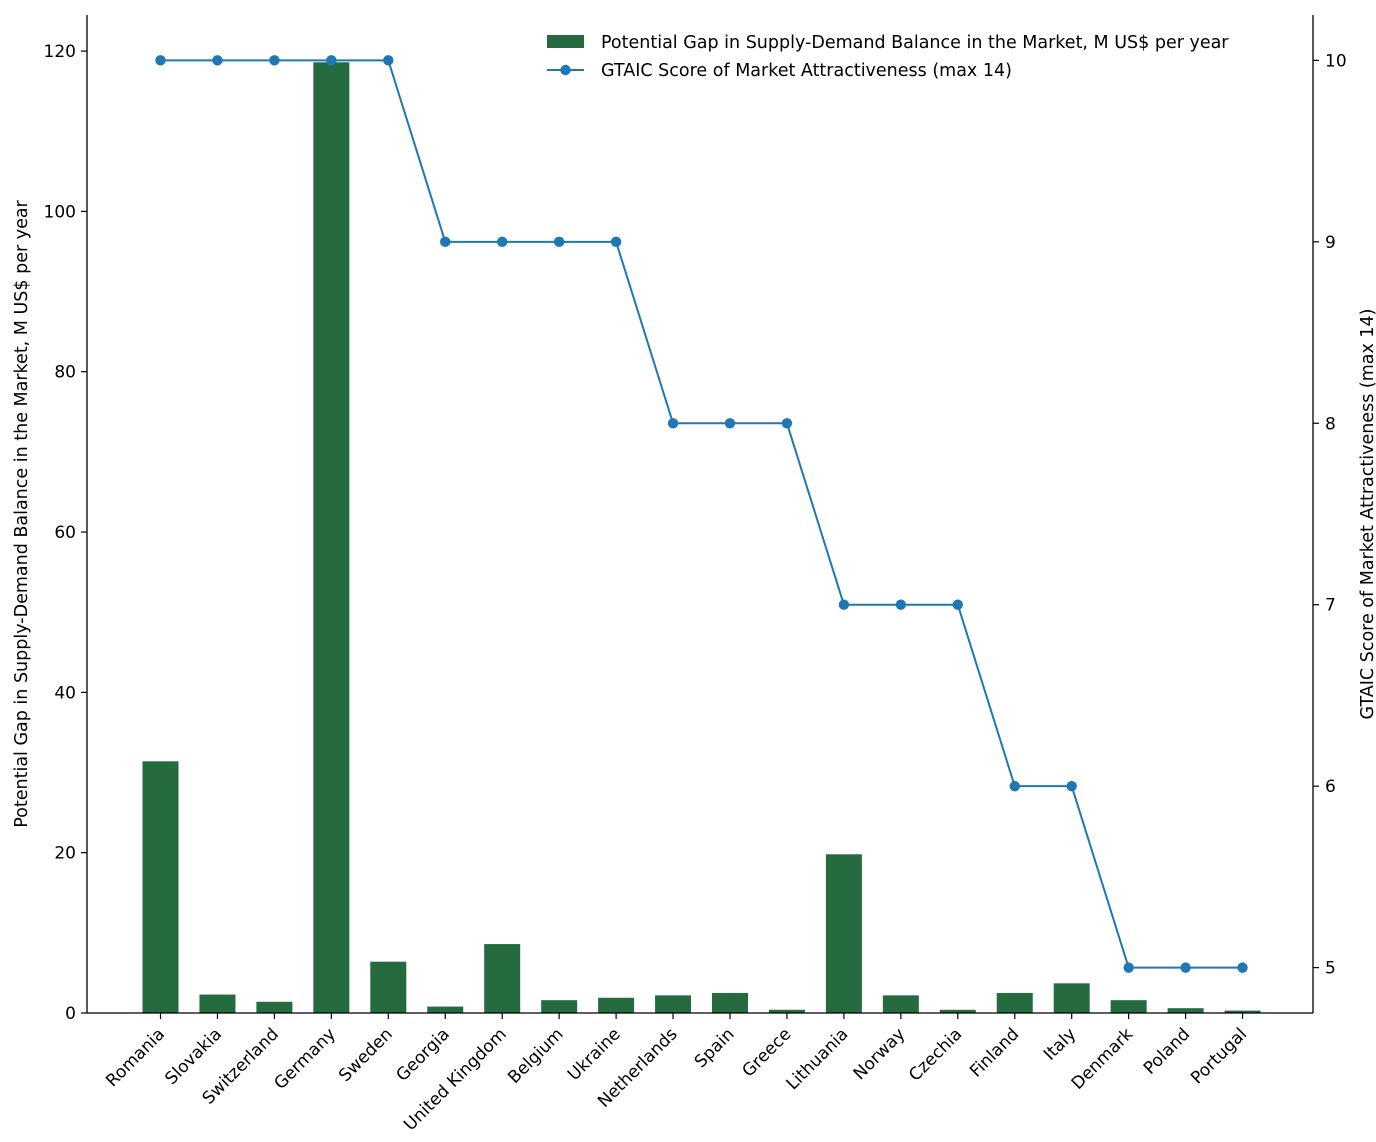 This screenshot has height=1142, width=1376. Describe the element at coordinates (388, 60) in the screenshot. I see `score-point-sweden` at that location.